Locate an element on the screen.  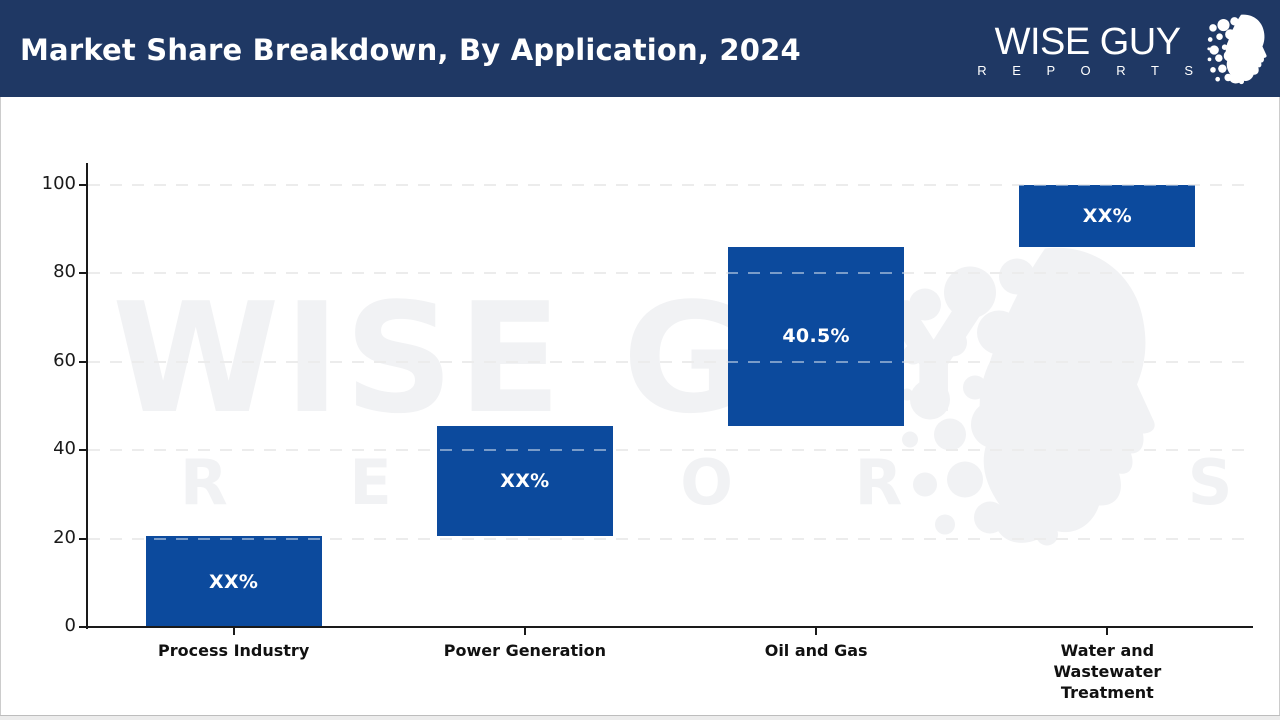
wise-guy-logo: WISE GUY R E P O R T S is located at coordinates (1123, 50).